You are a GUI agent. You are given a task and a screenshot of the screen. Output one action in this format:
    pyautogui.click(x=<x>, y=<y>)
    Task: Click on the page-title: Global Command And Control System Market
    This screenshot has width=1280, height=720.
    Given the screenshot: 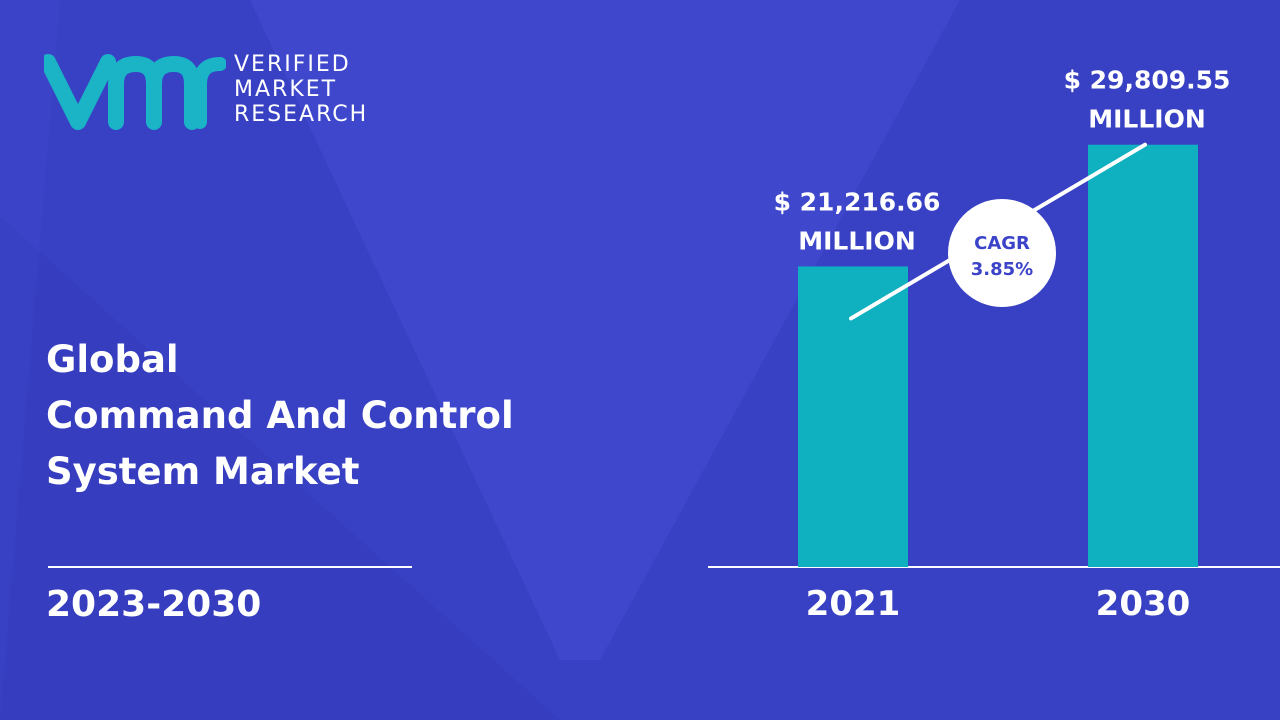 What is the action you would take?
    pyautogui.click(x=356, y=416)
    